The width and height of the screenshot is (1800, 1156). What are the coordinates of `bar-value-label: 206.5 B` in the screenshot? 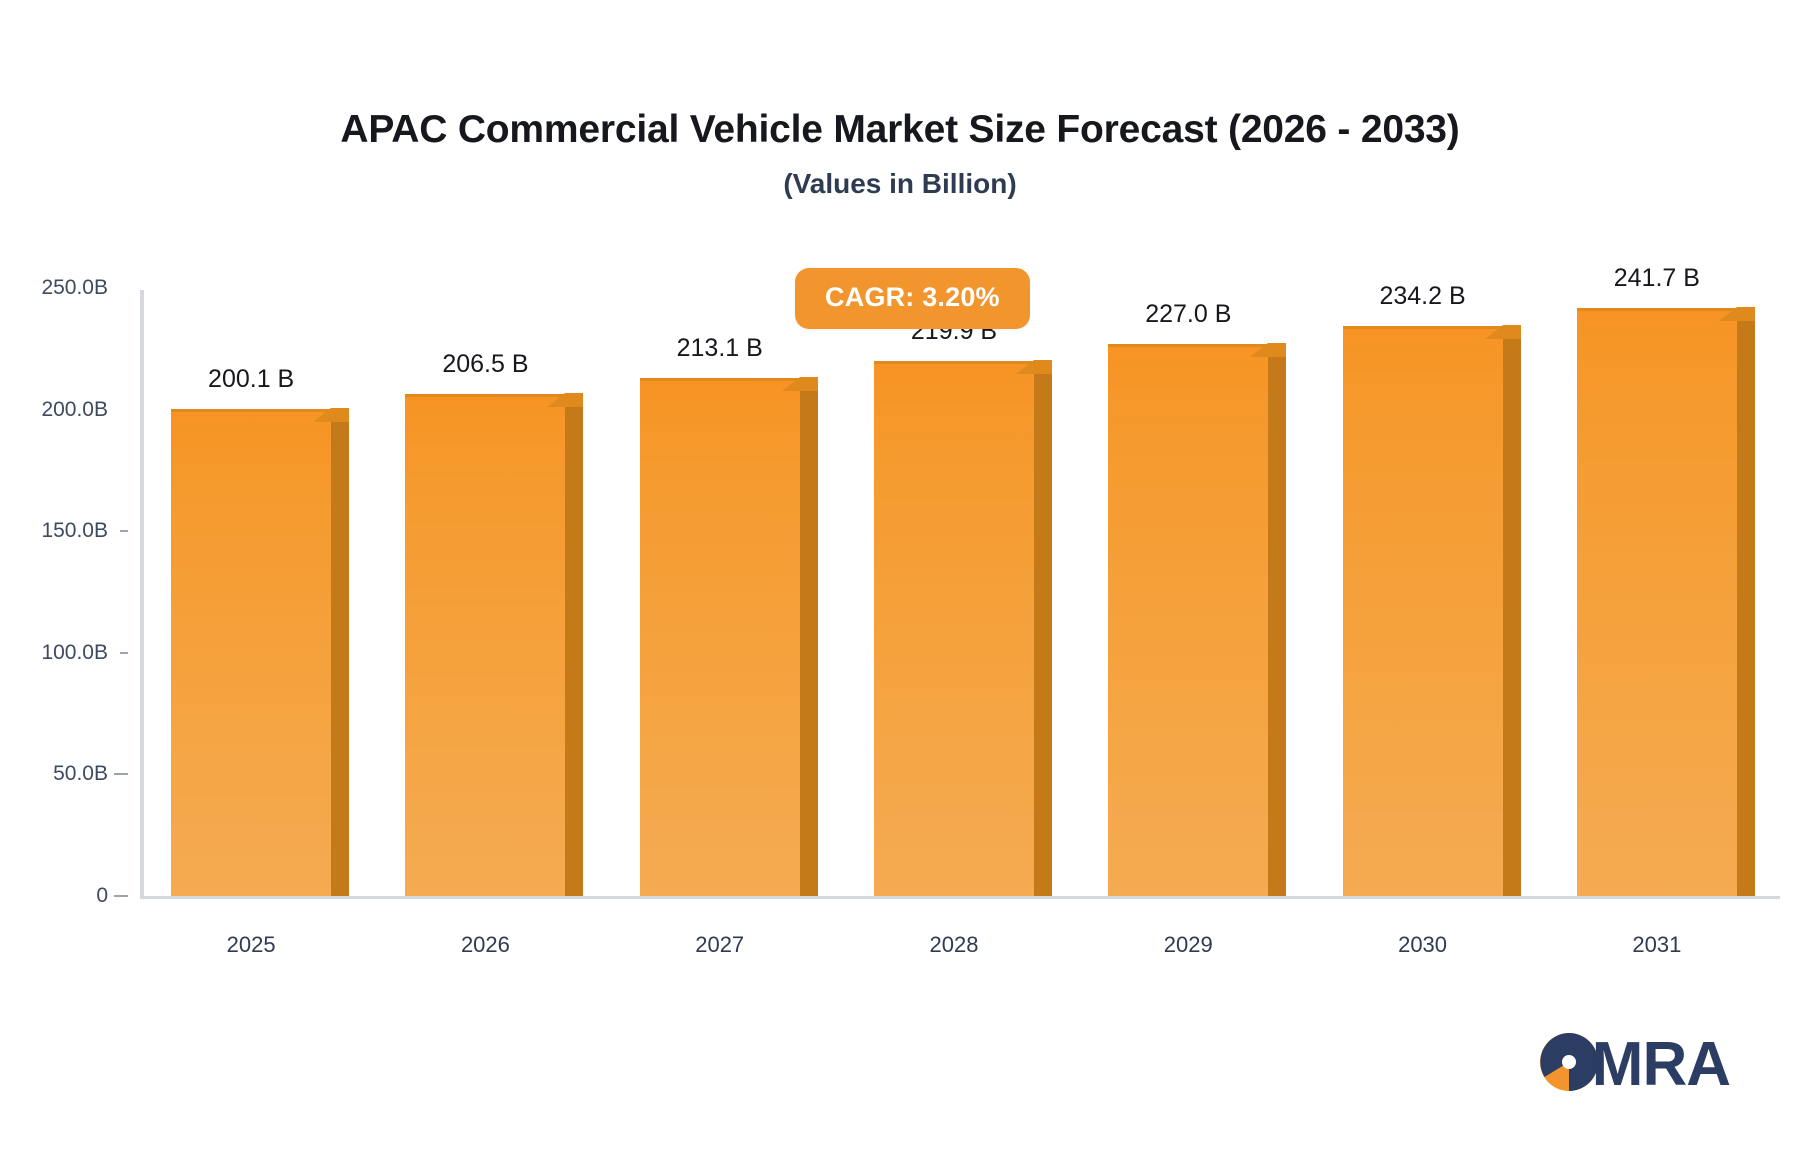 It's located at (485, 363).